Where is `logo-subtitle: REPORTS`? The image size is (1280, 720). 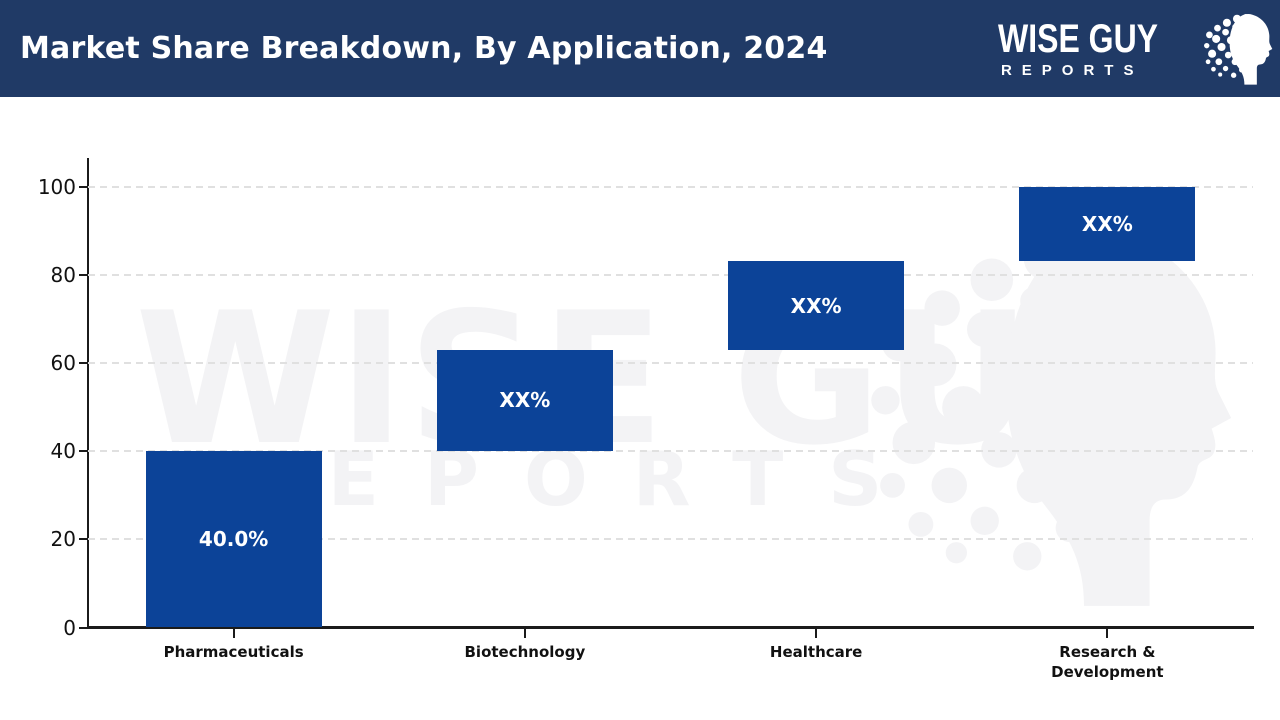 logo-subtitle: REPORTS is located at coordinates (1072, 70).